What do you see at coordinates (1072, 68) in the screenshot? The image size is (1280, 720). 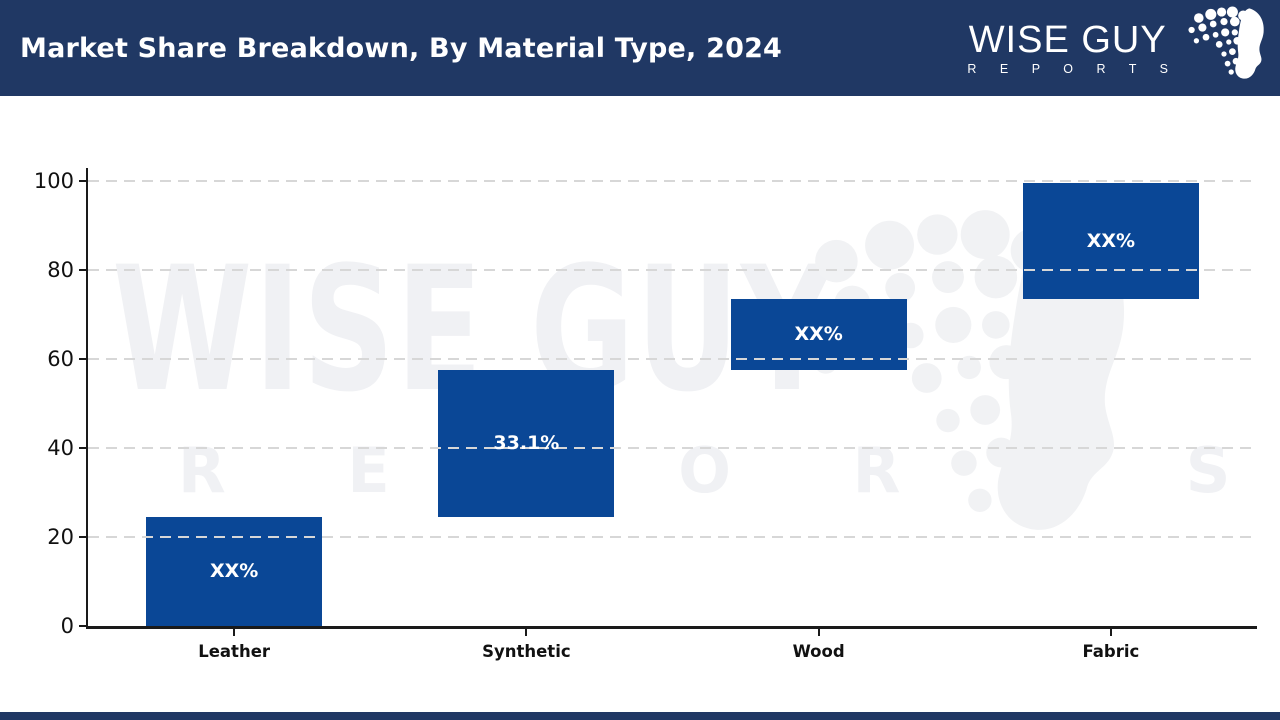 I see `brand-subname: R E P O R T S` at bounding box center [1072, 68].